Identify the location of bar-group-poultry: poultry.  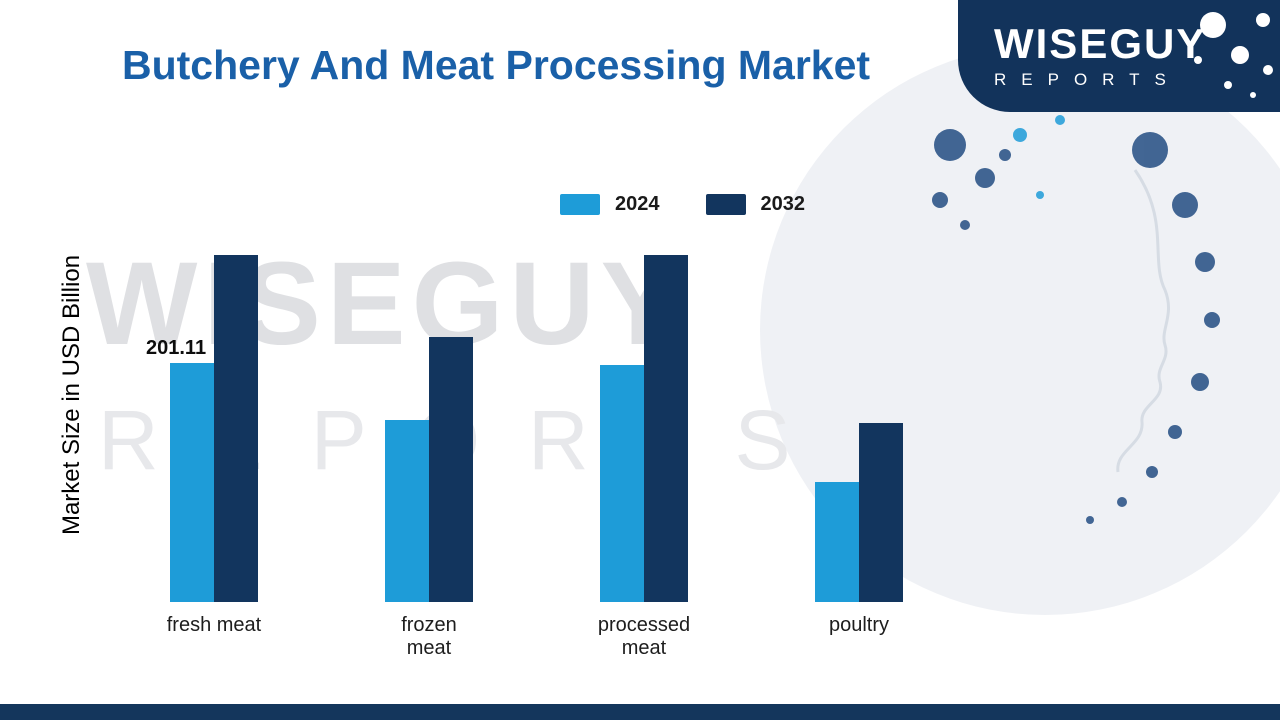
(859, 441).